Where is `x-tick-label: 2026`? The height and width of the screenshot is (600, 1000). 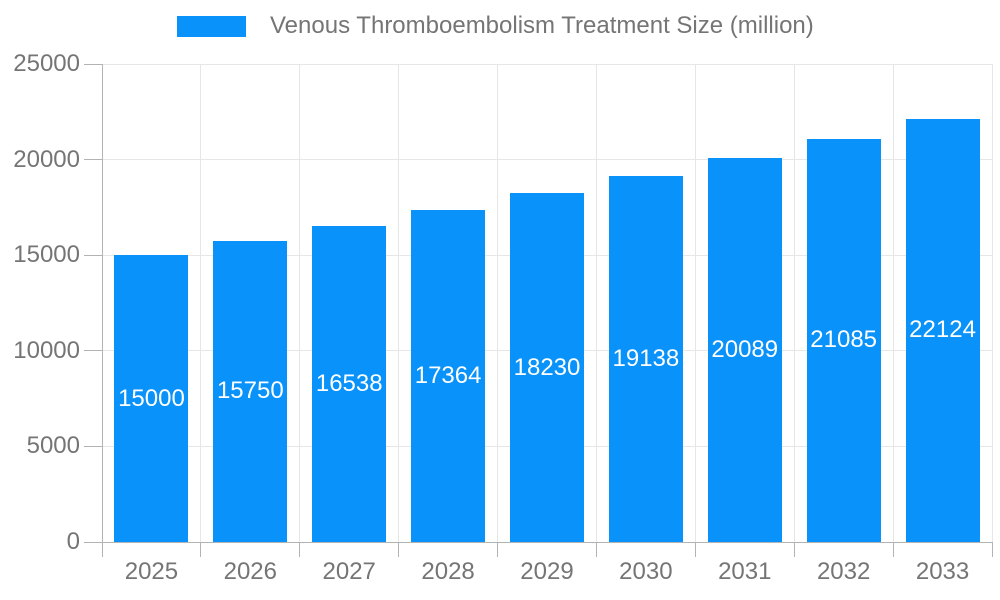 x-tick-label: 2026 is located at coordinates (250, 571).